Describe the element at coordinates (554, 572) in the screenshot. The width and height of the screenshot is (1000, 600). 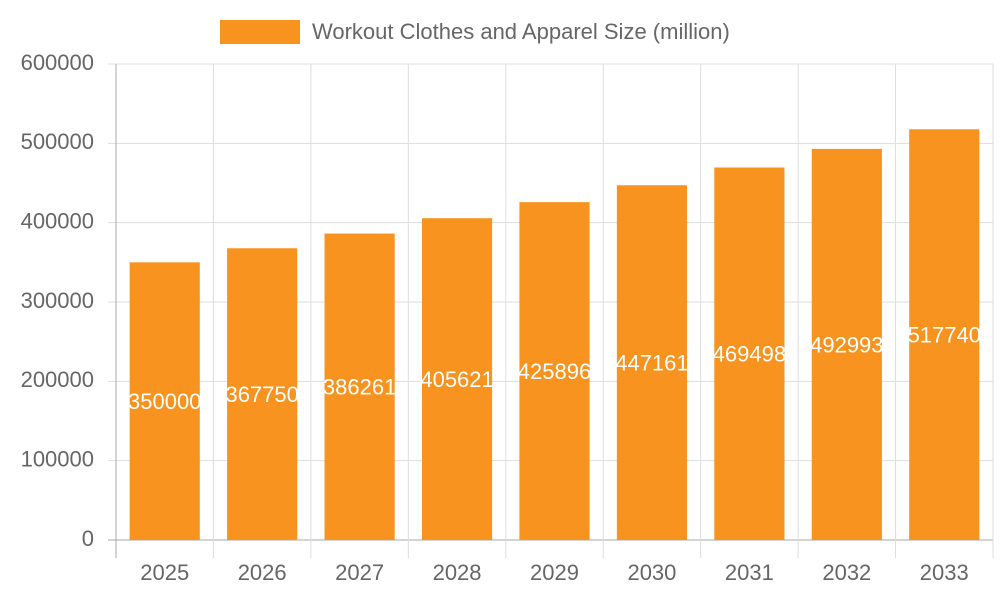
I see `x-tick-label: 2029` at that location.